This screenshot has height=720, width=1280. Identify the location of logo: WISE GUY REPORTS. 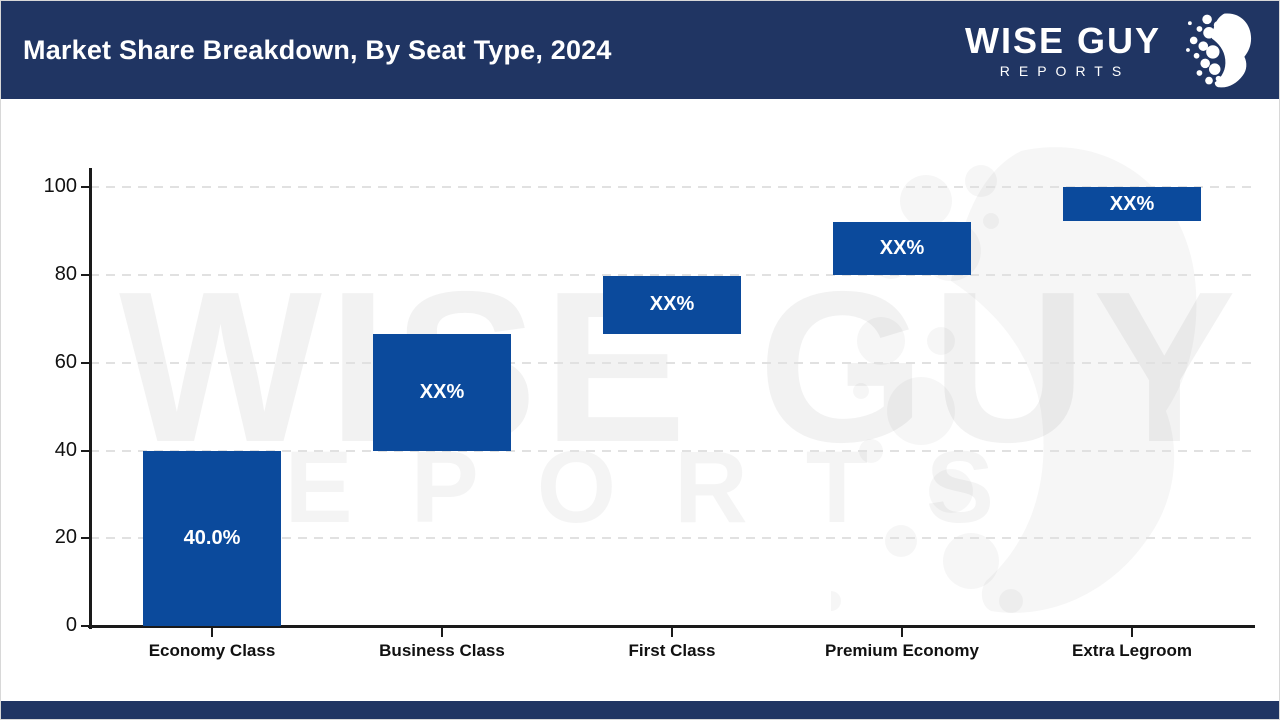
(1109, 50).